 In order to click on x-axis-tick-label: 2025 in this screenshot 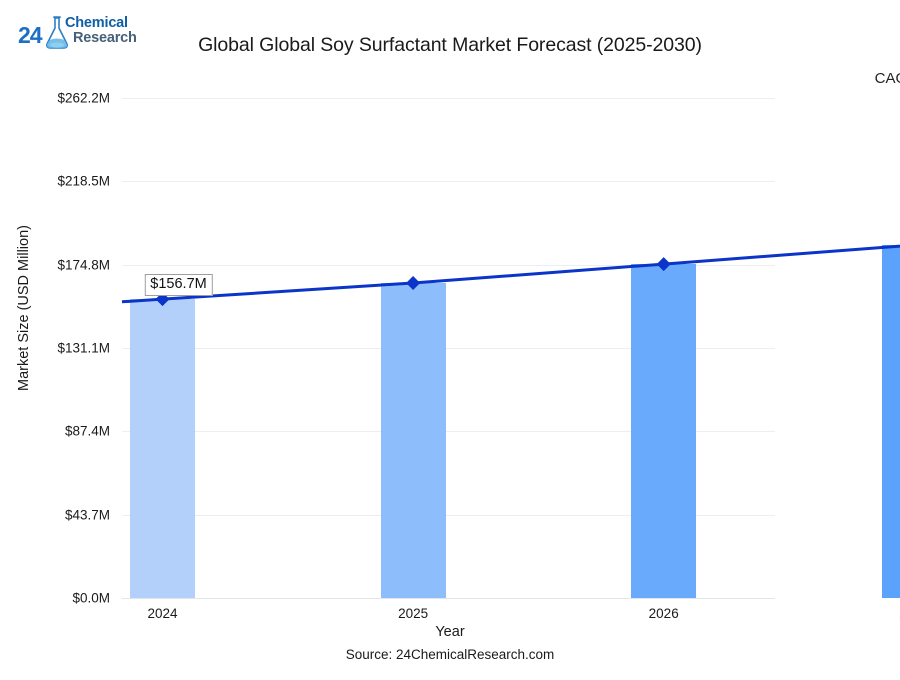, I will do `click(413, 613)`.